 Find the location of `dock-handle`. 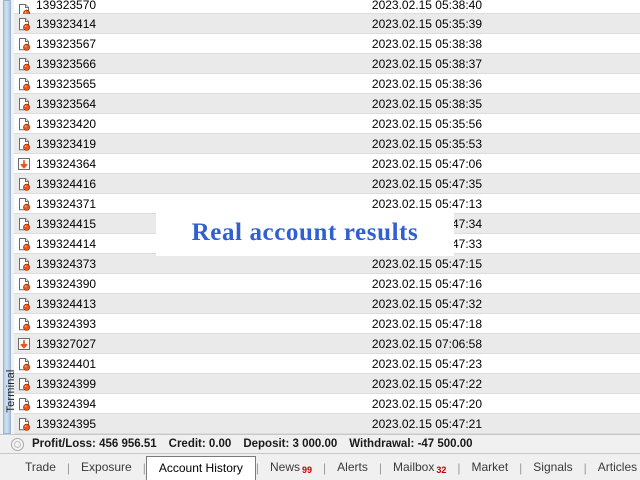

dock-handle is located at coordinates (7, 217).